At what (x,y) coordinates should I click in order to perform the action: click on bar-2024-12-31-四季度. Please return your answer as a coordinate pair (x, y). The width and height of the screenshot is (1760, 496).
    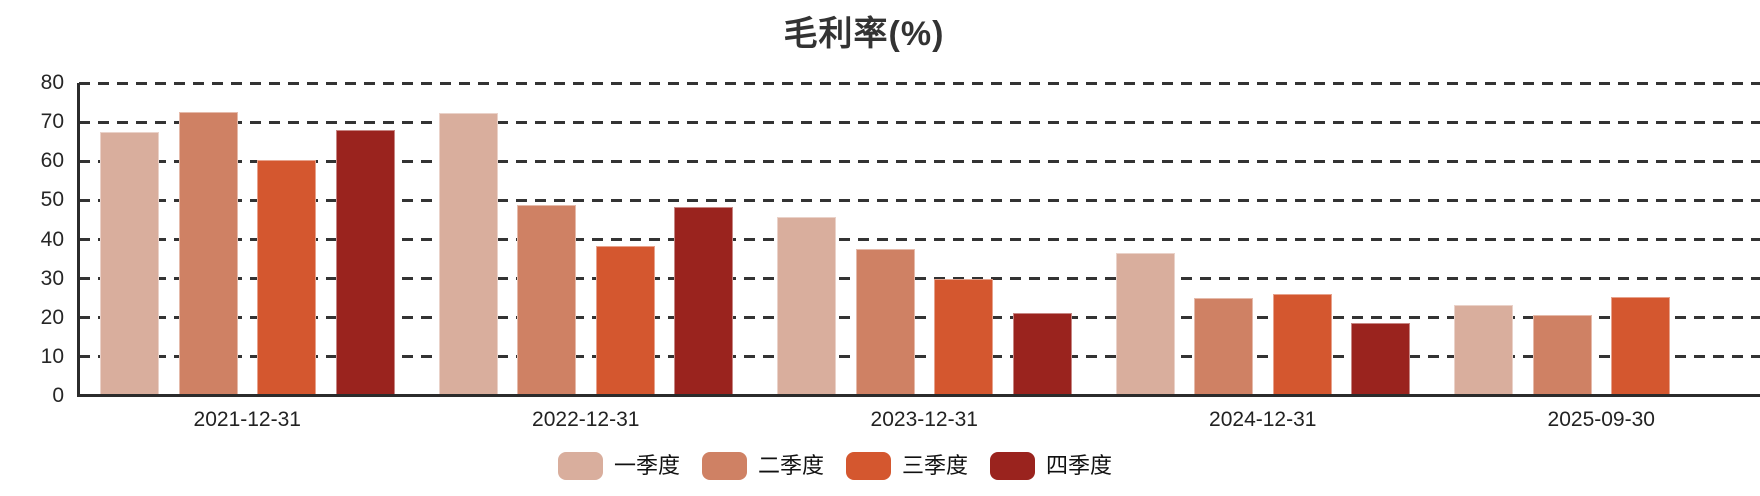
    Looking at the image, I should click on (1380, 359).